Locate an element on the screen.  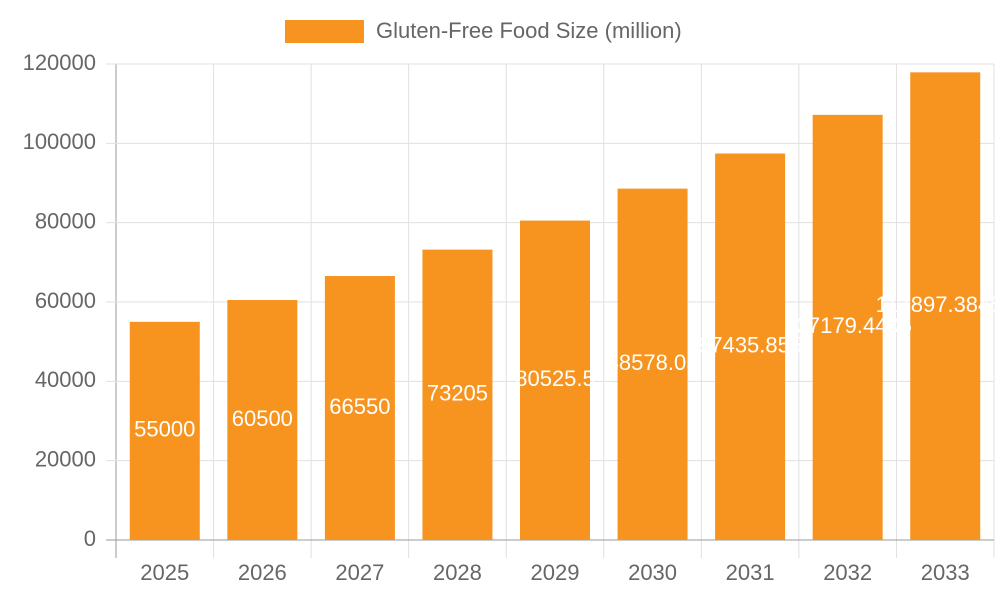
x-tick-label: 2030 is located at coordinates (652, 572).